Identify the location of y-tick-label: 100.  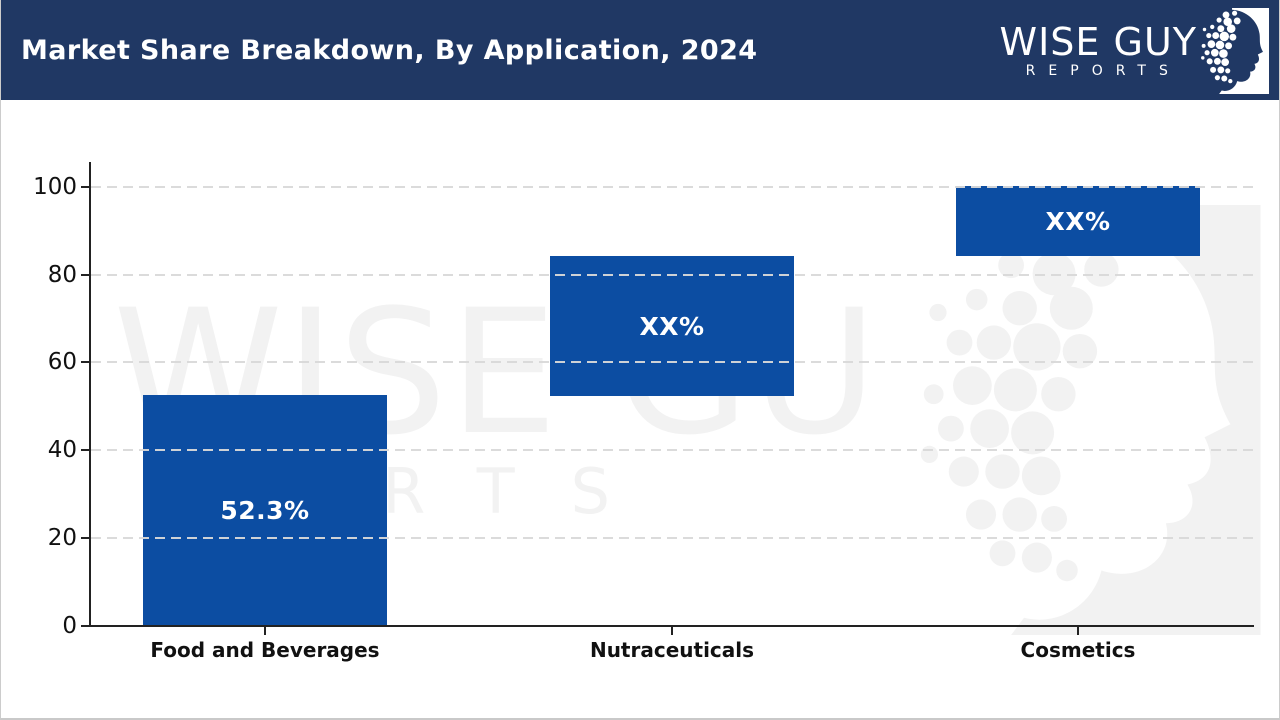
(55, 187).